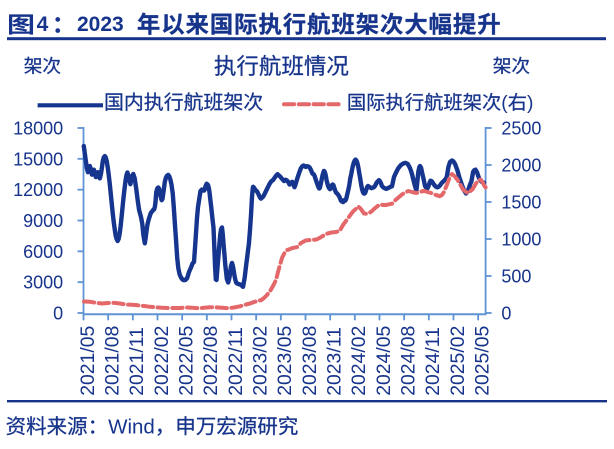 The width and height of the screenshot is (614, 449). Describe the element at coordinates (100, 24) in the screenshot. I see `svg-text: 2023` at that location.